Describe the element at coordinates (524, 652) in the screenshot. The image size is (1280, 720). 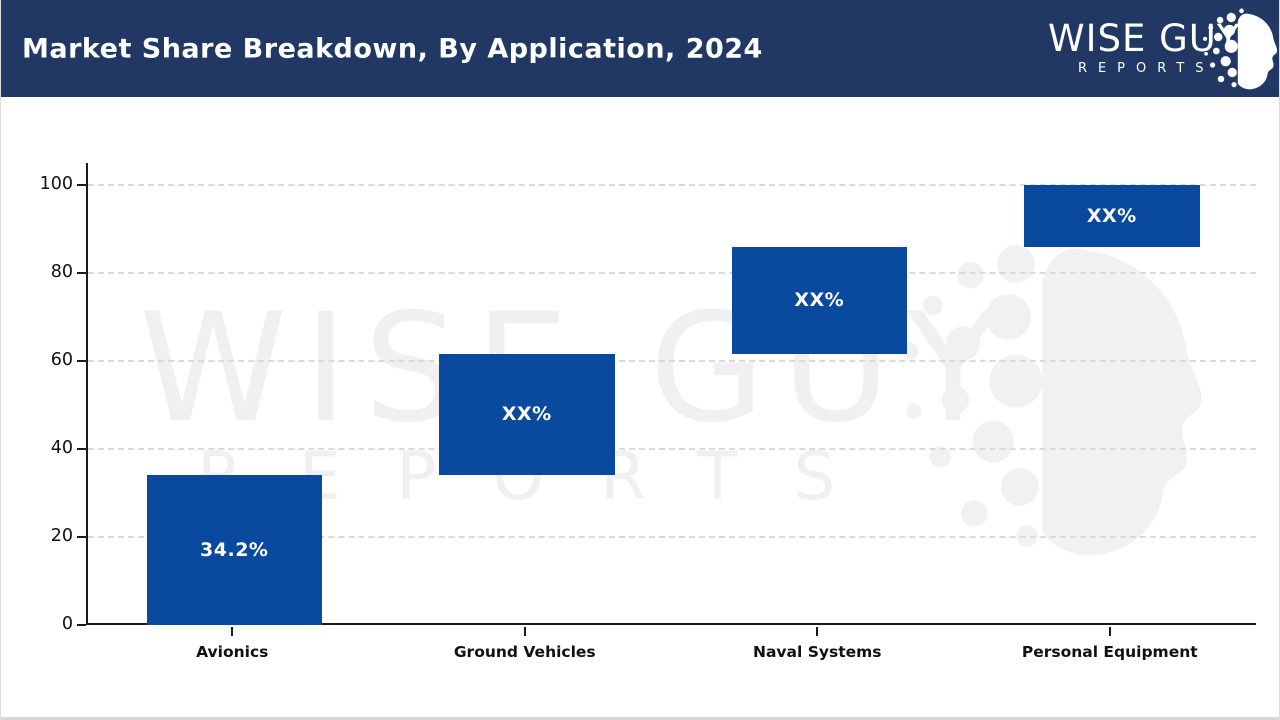
I see `x-category-label: Ground Vehicles` at that location.